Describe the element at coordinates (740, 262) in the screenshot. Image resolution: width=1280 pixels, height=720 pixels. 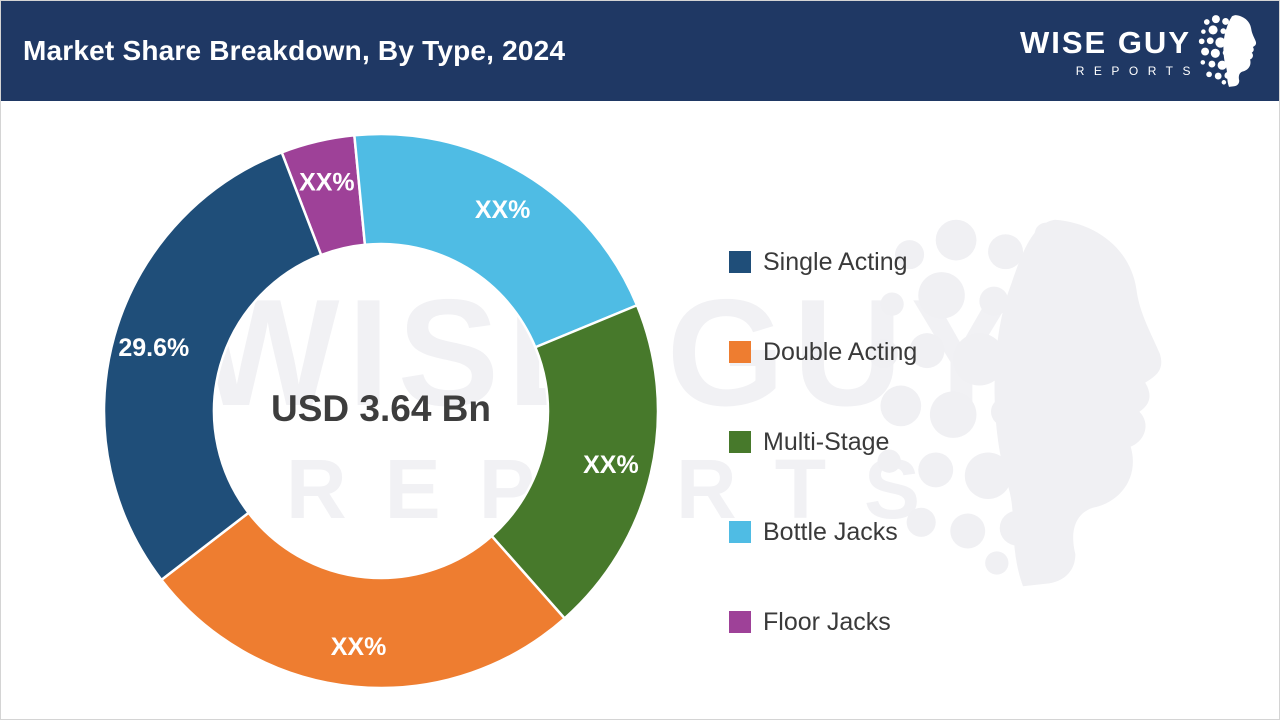
I see `legend-swatch-single-acting` at that location.